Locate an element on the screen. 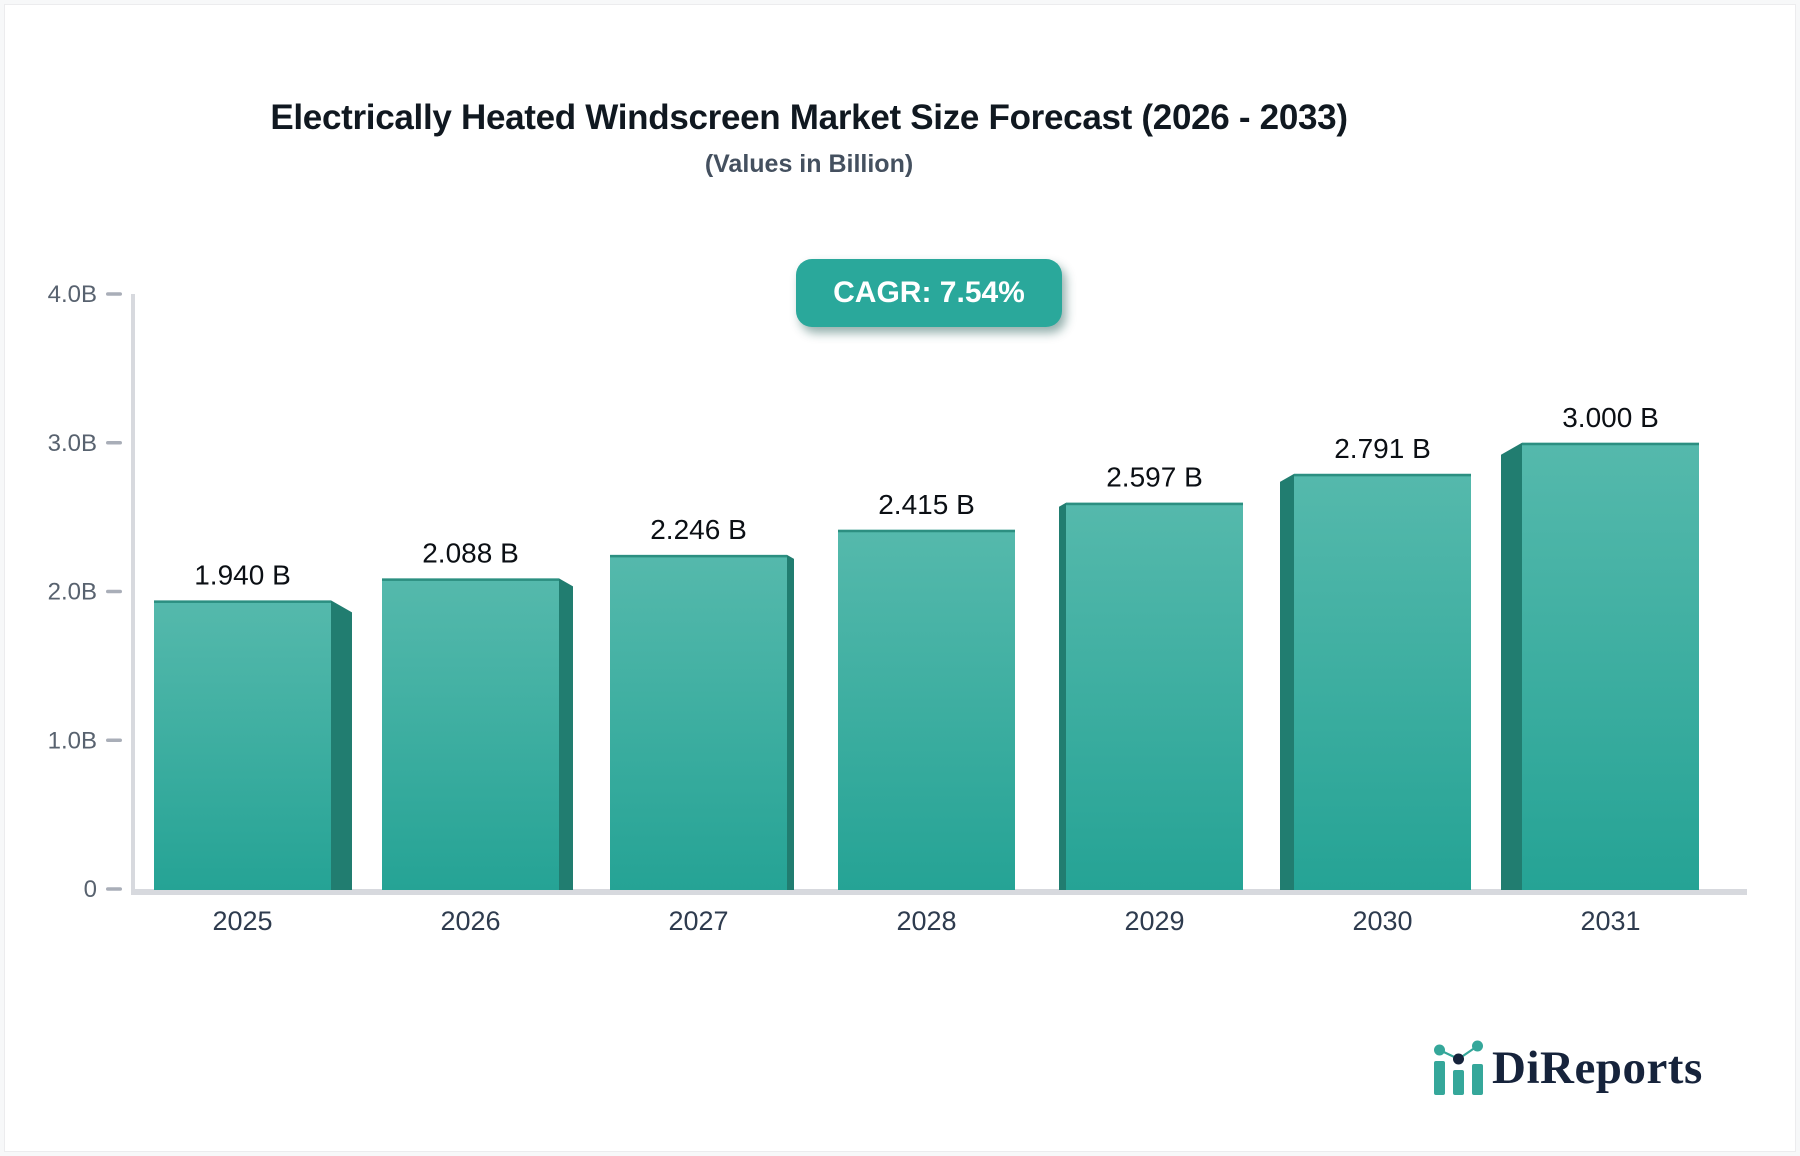 The width and height of the screenshot is (1800, 1156). x-axis-label: 2027 is located at coordinates (698, 921).